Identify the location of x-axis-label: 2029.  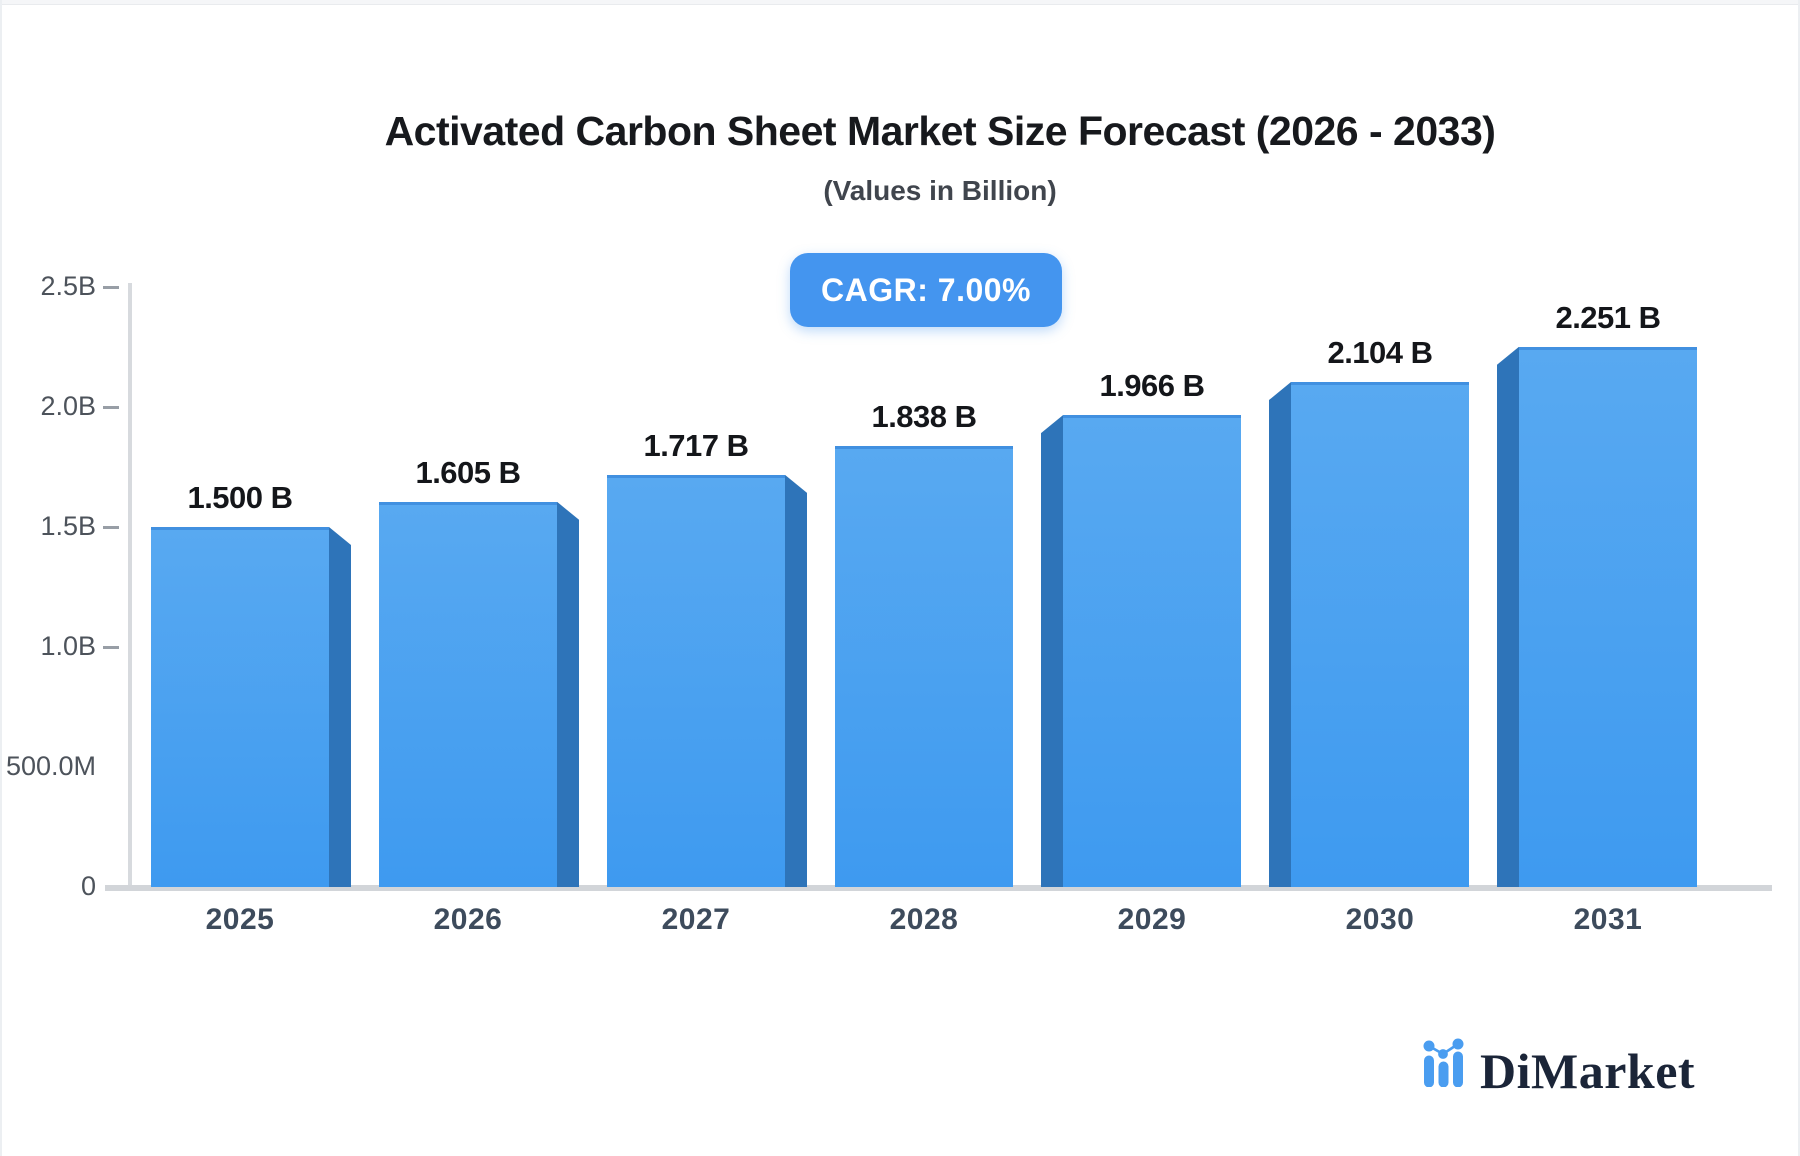
(1152, 919).